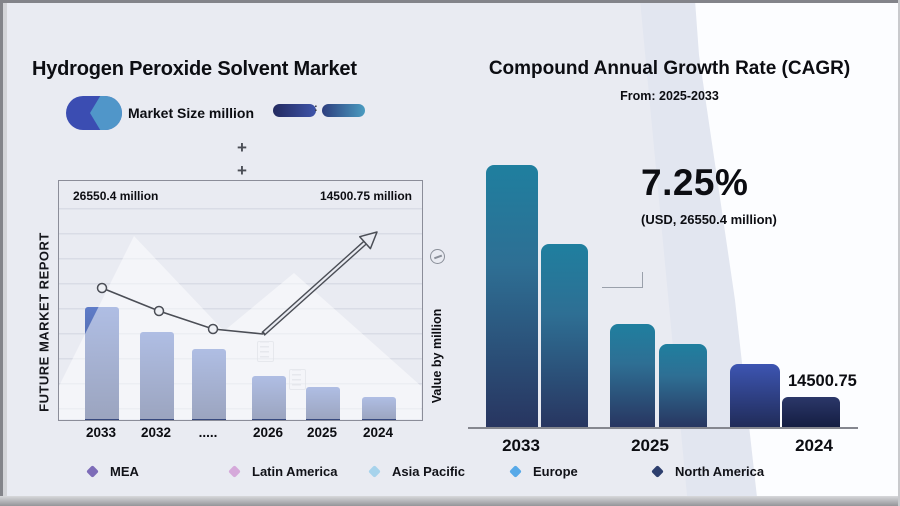 This screenshot has height=506, width=900. Describe the element at coordinates (182, 311) in the screenshot. I see `trend-line` at that location.